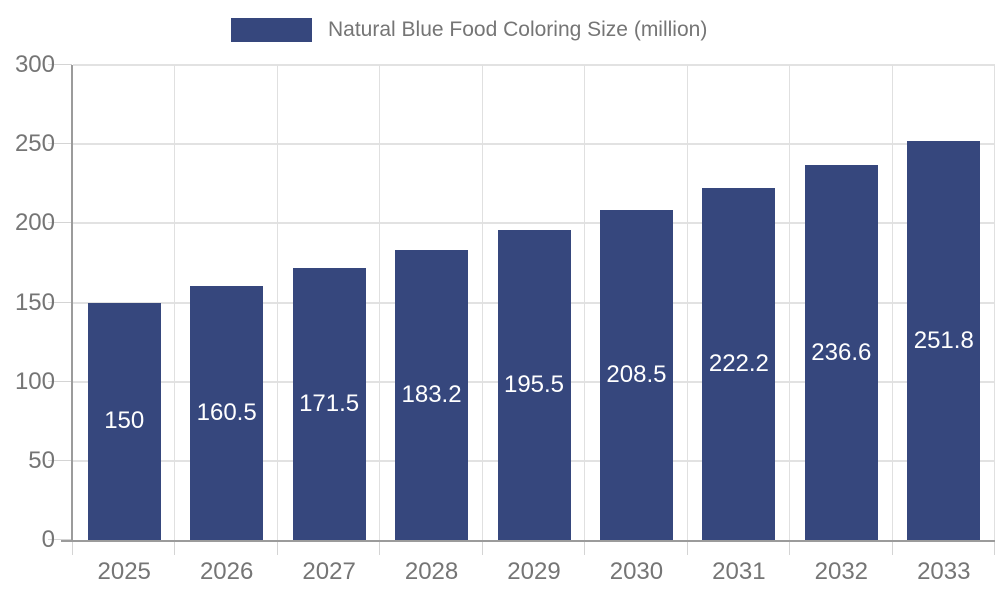 This screenshot has height=600, width=1000. I want to click on x-tick-label-2029: 2029, so click(534, 571).